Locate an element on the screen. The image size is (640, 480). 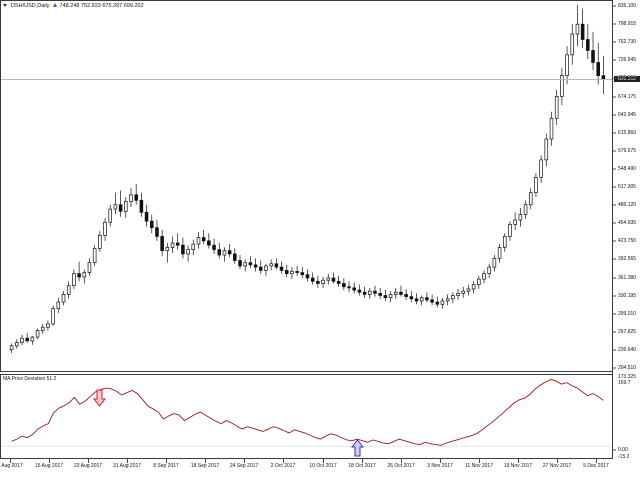
date-tick-label: 23 Aug 2017 is located at coordinates (88, 466).